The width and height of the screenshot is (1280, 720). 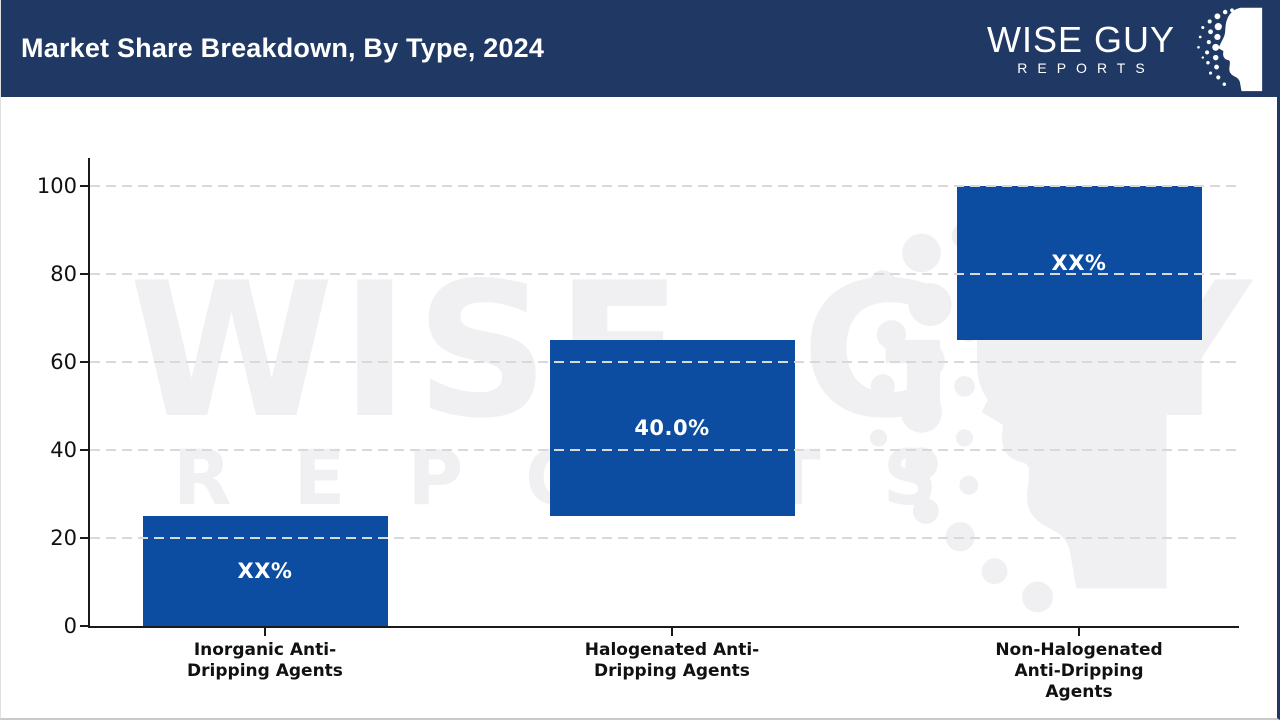 I want to click on logo-subtitle: REPORTS, so click(x=1086, y=67).